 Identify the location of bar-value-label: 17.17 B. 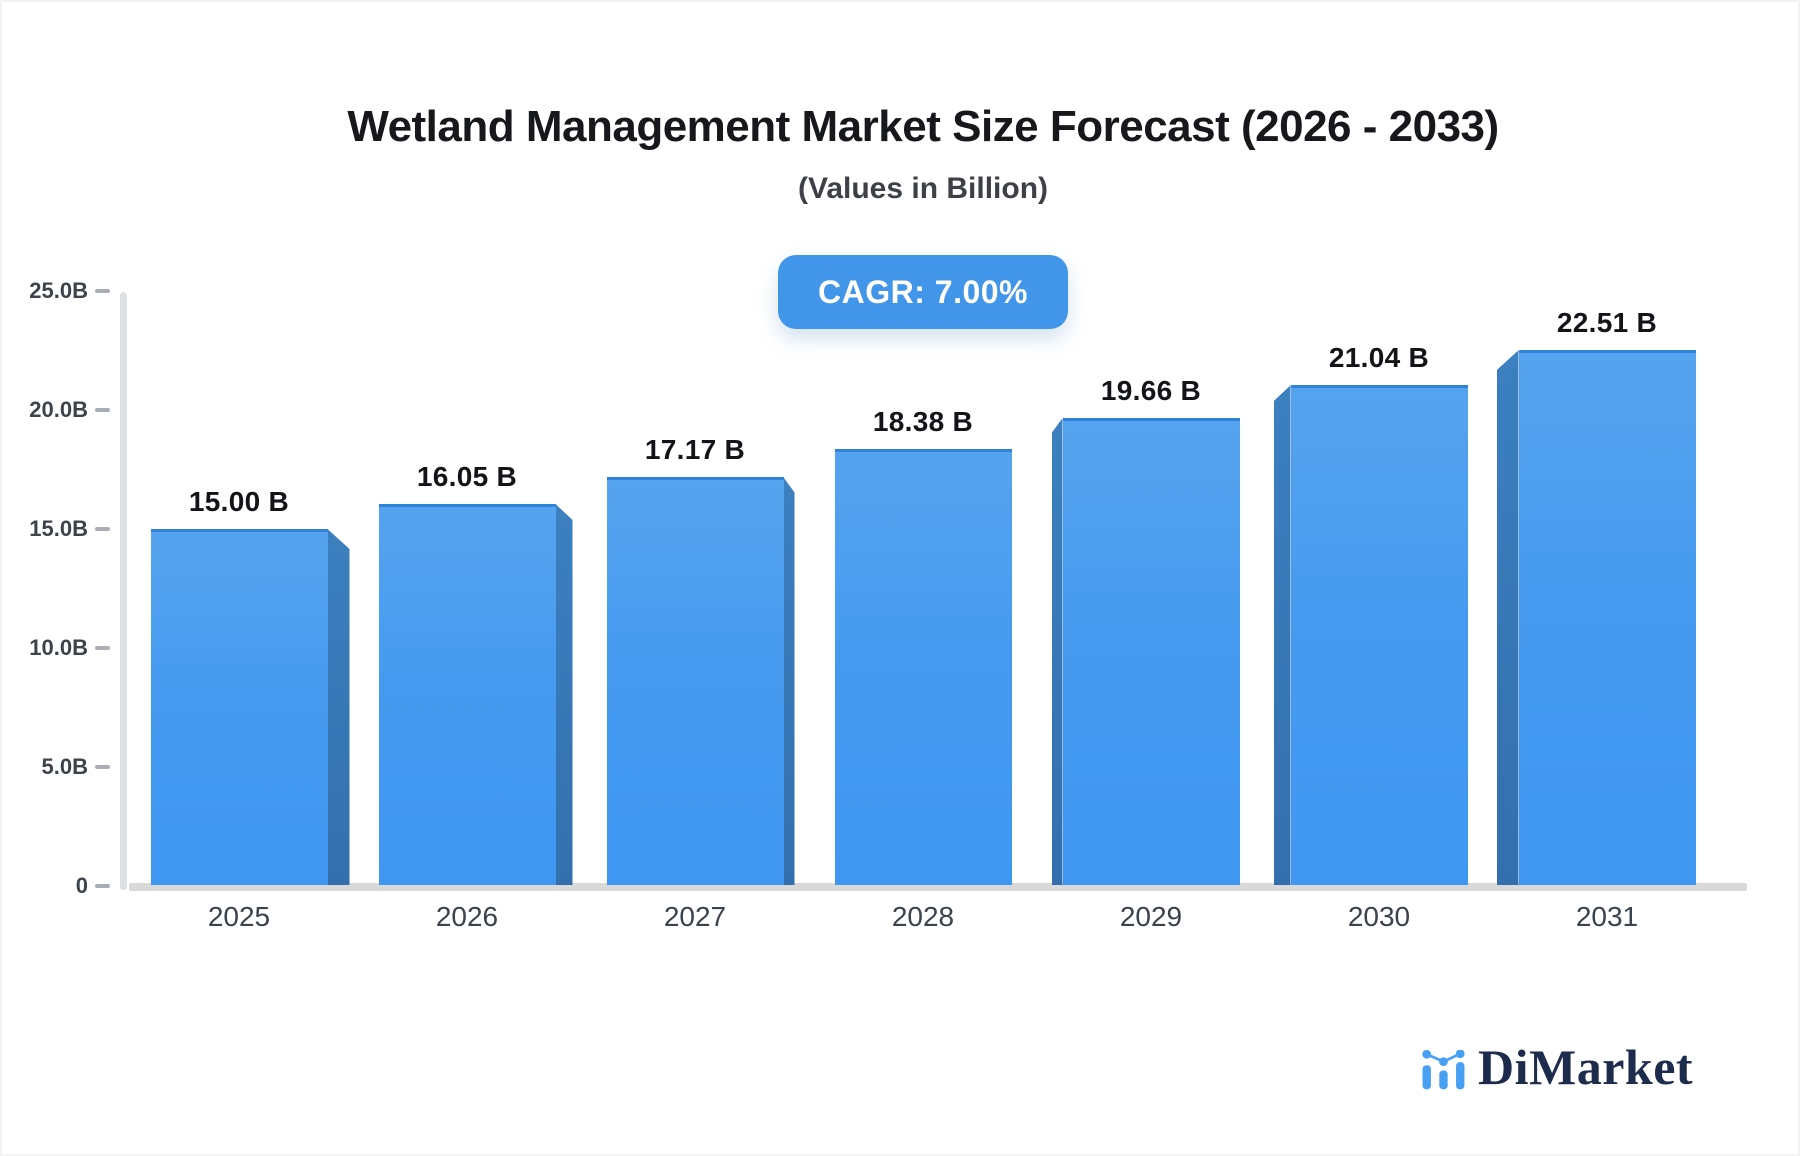
(695, 450).